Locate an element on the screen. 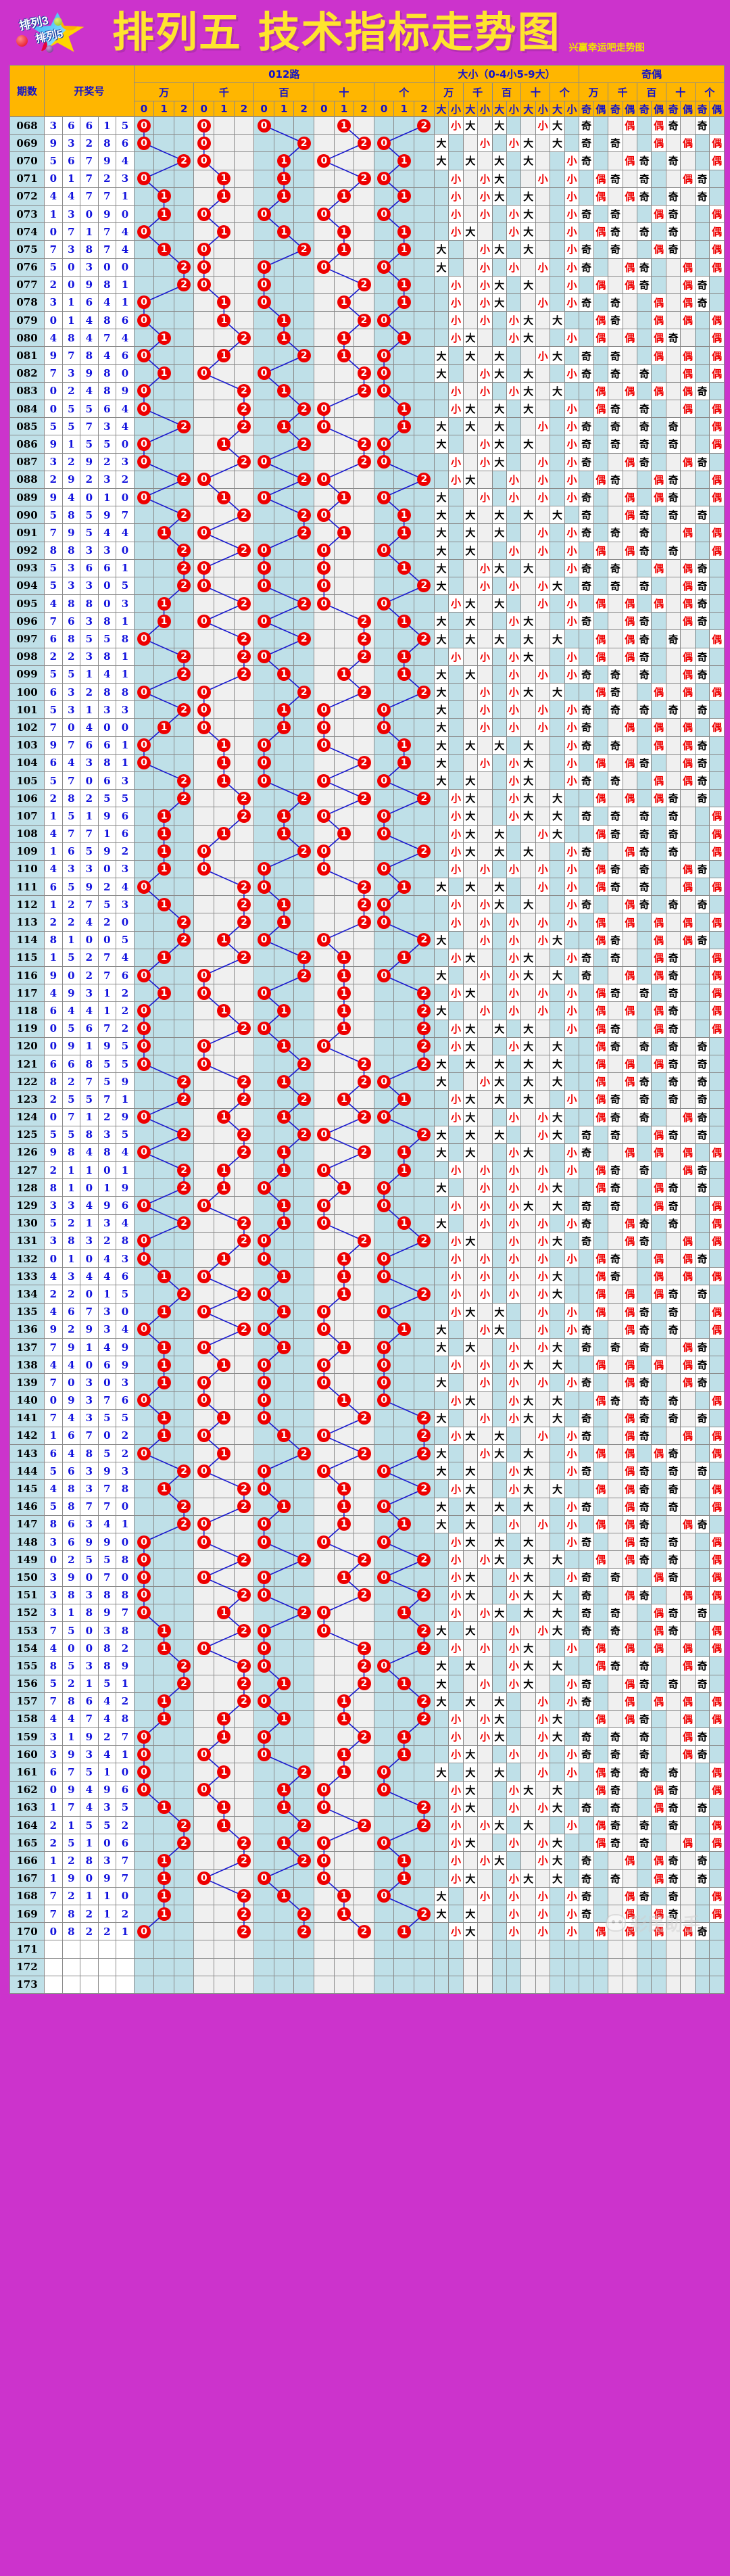  issue-cell: 075 is located at coordinates (27, 249).